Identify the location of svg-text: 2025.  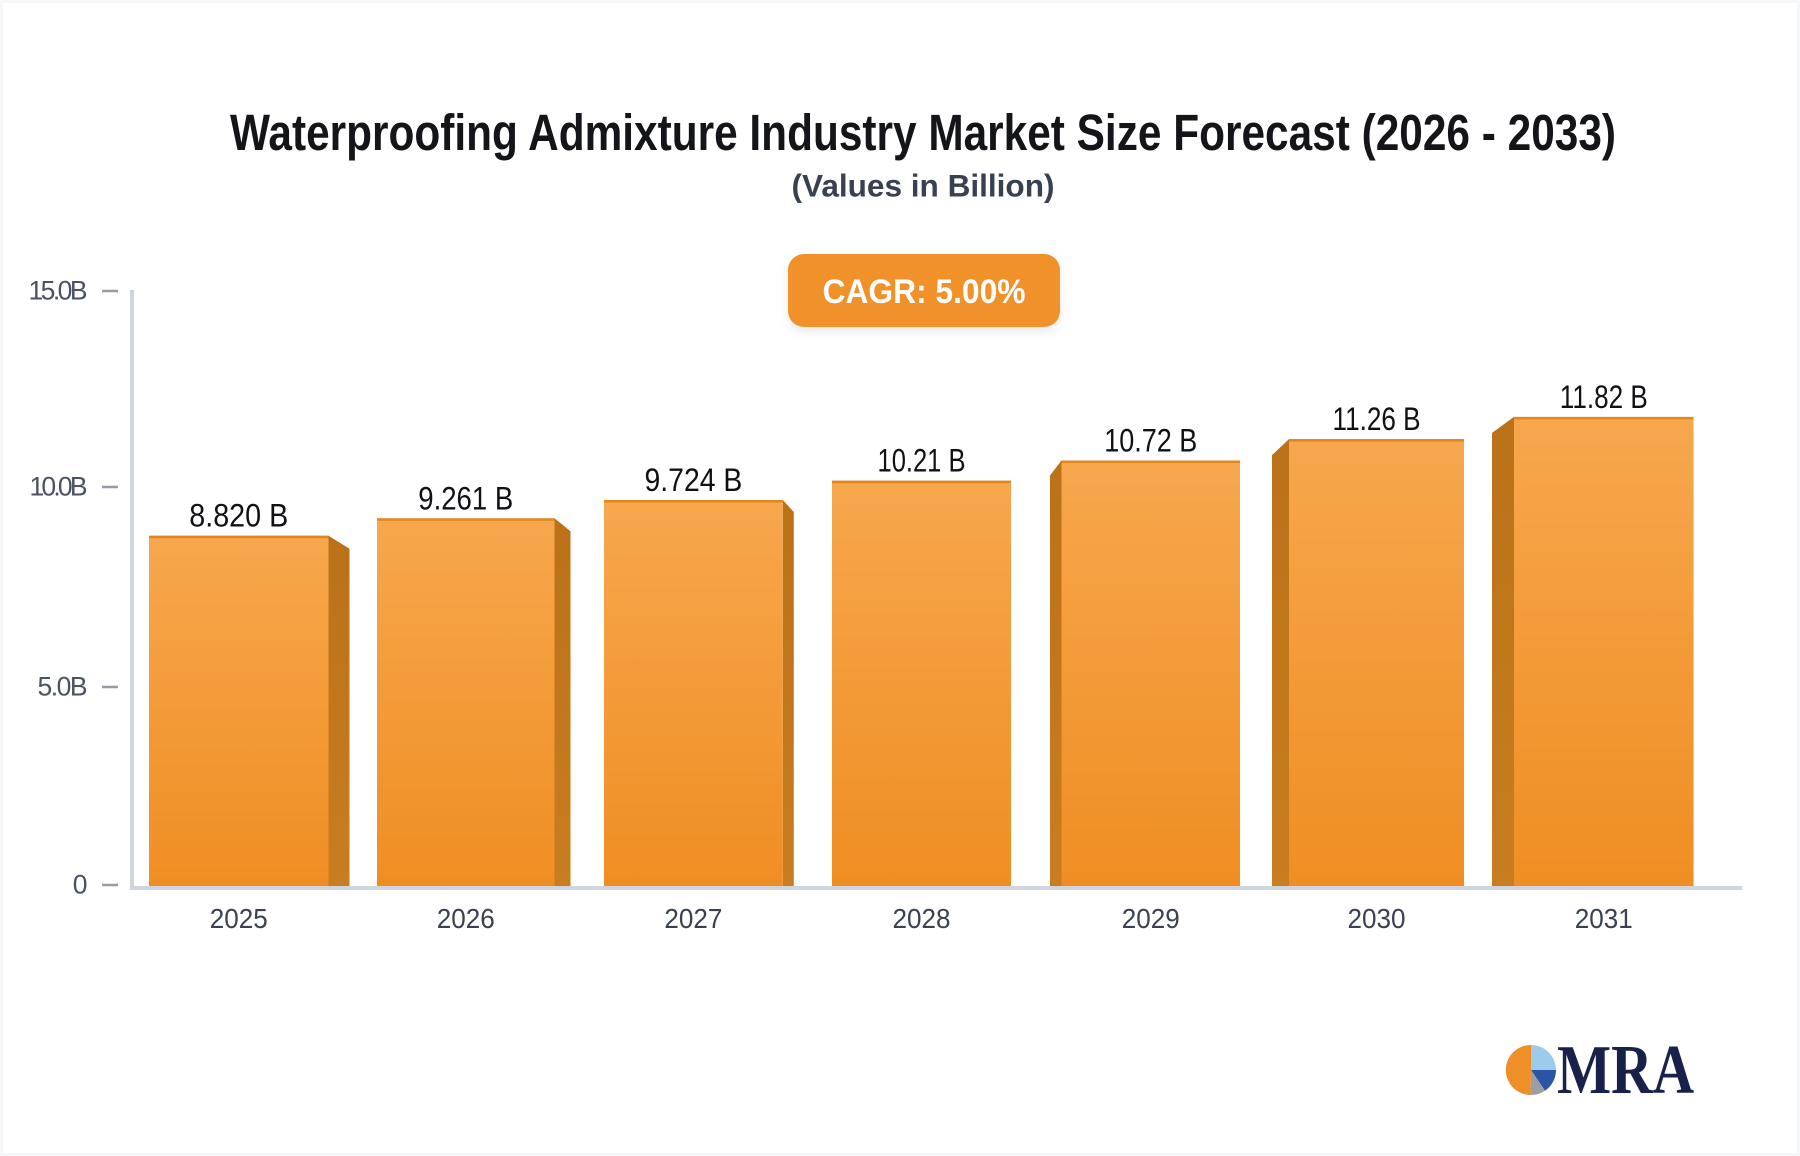
(239, 918).